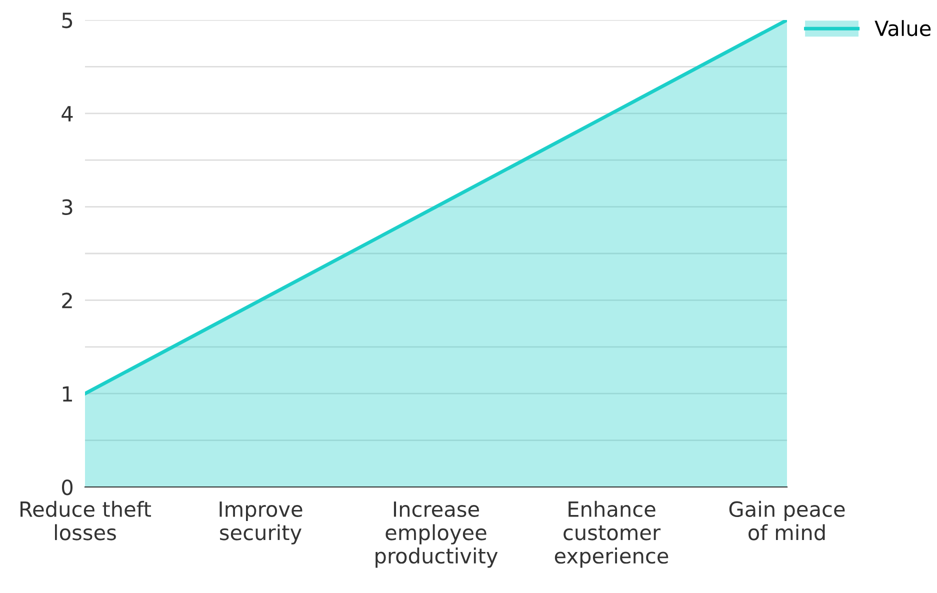  What do you see at coordinates (67, 20) in the screenshot?
I see `y-tick-label: 5` at bounding box center [67, 20].